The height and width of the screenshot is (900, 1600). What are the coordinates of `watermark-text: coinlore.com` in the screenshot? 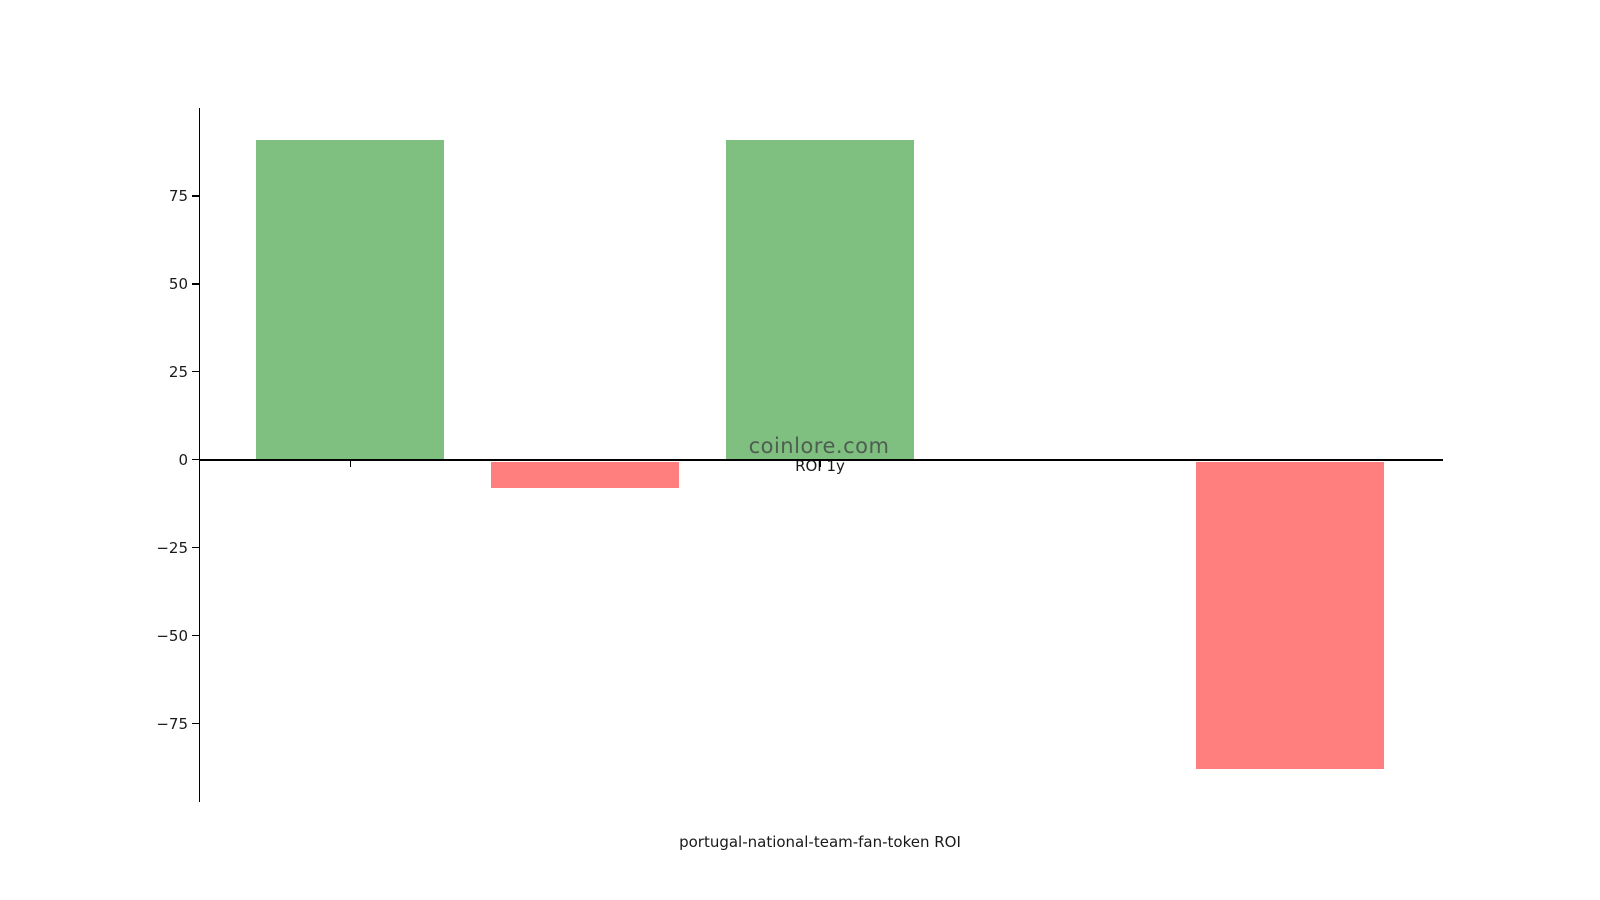 It's located at (819, 446).